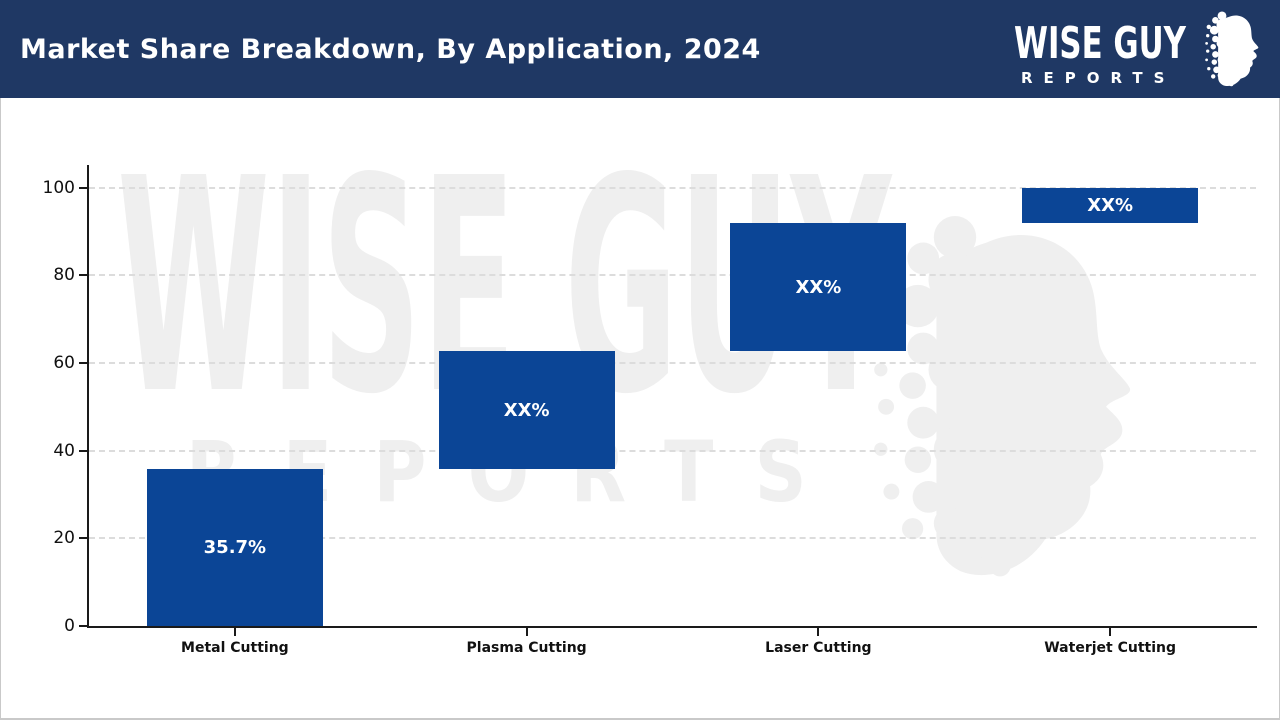  Describe the element at coordinates (64, 362) in the screenshot. I see `y-axis-tick-label: 60` at that location.